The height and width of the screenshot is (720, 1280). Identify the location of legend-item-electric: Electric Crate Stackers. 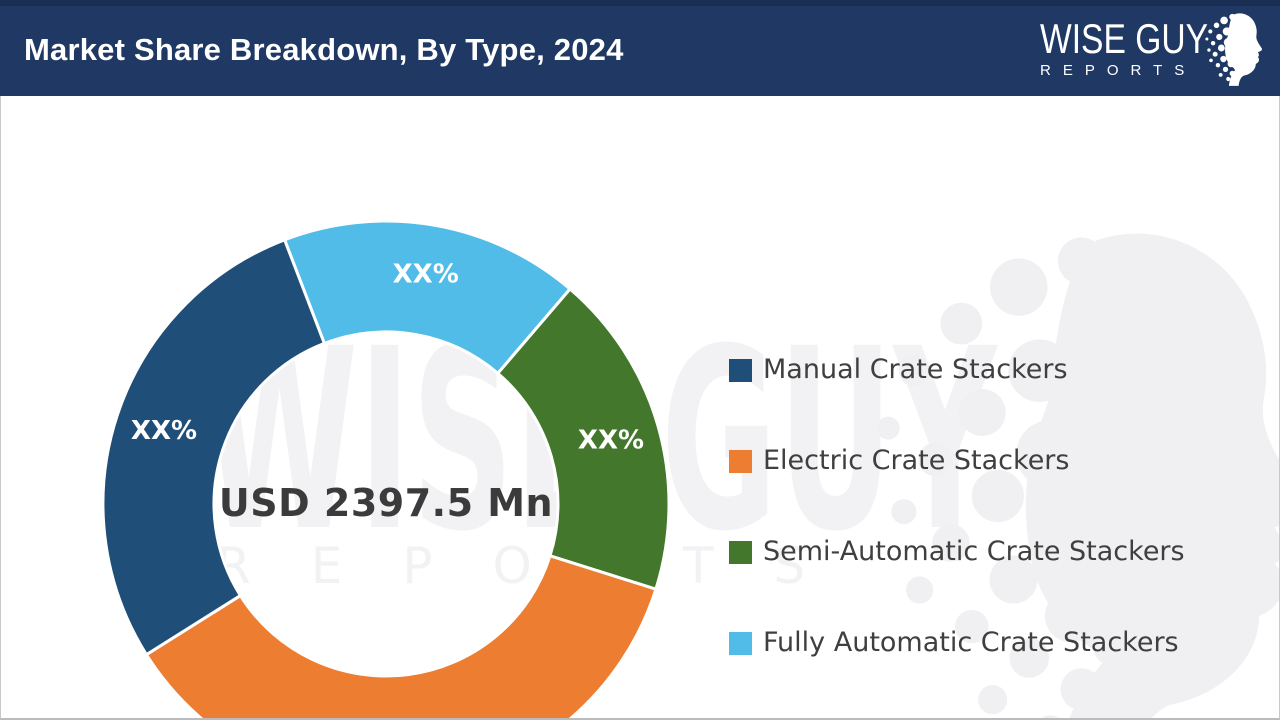
(957, 460).